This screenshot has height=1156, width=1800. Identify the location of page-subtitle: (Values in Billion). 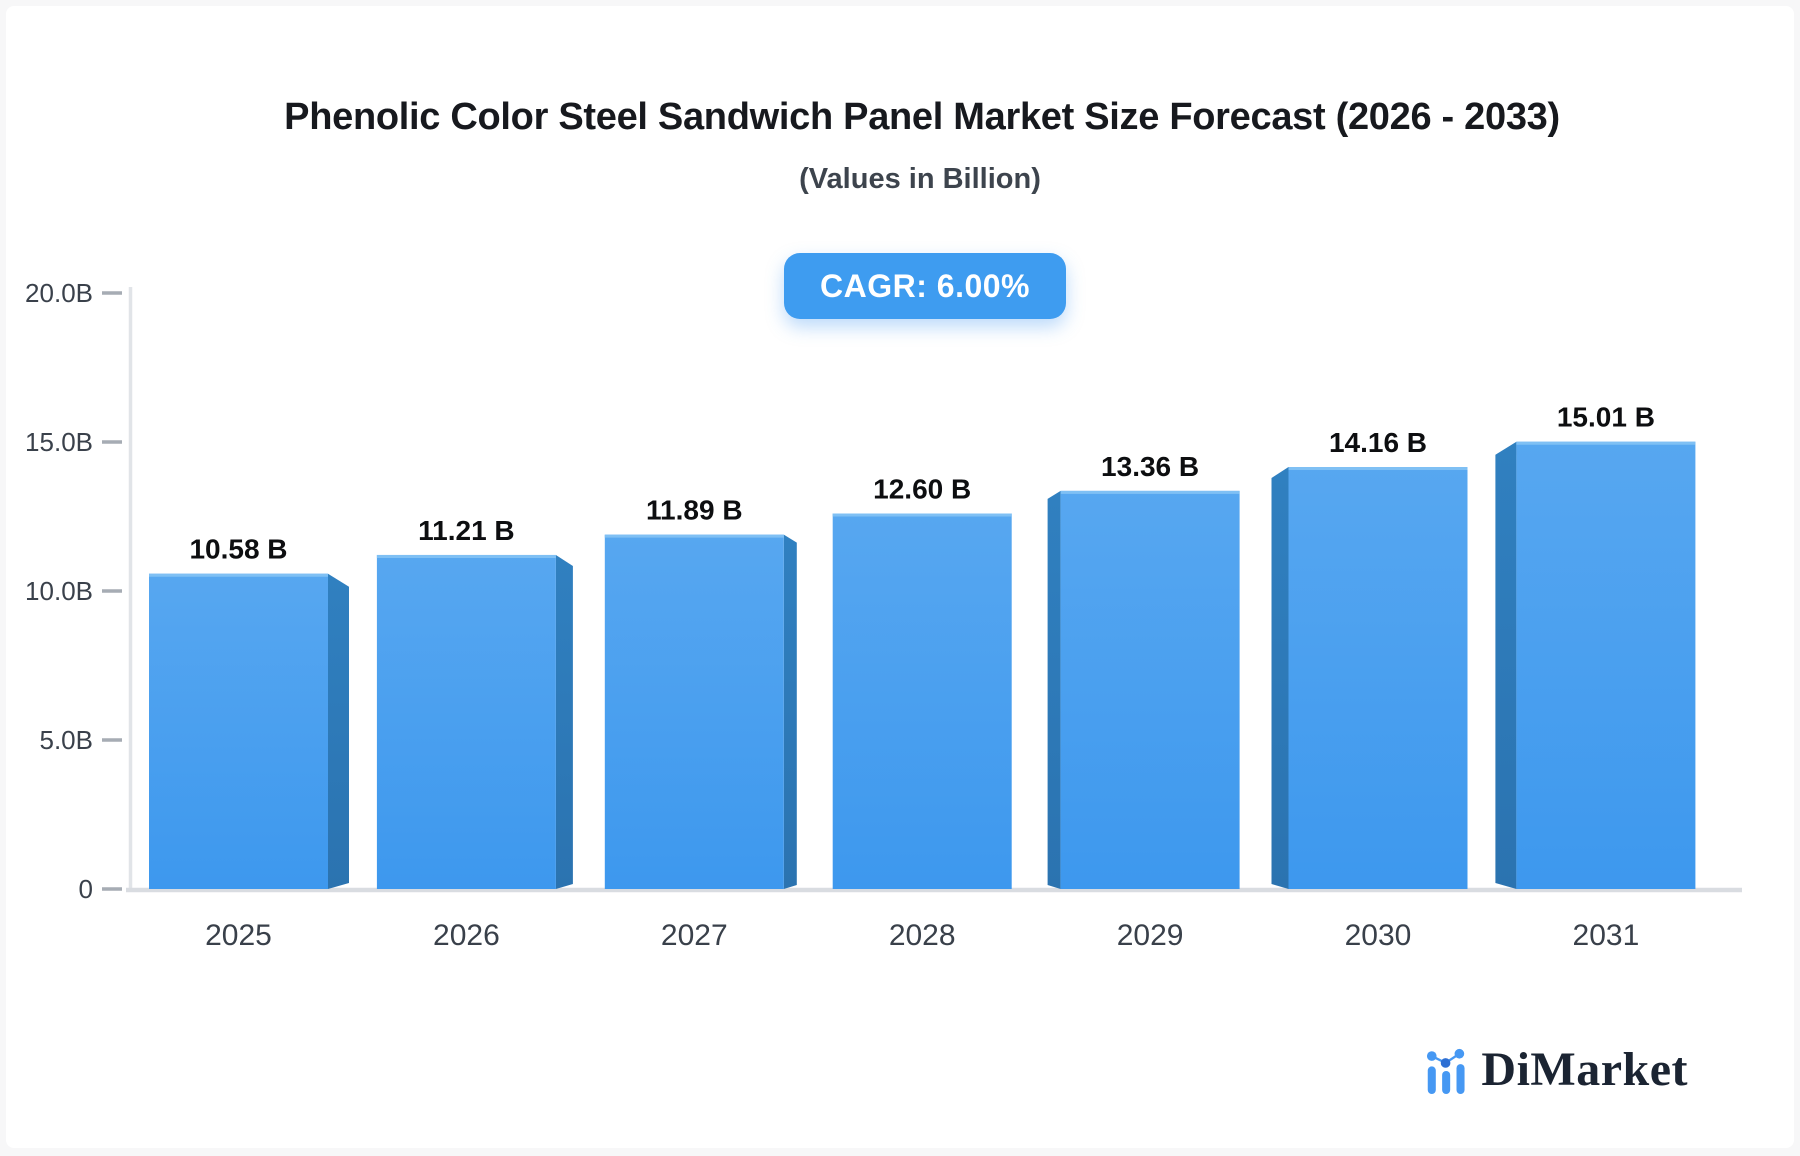
(920, 179).